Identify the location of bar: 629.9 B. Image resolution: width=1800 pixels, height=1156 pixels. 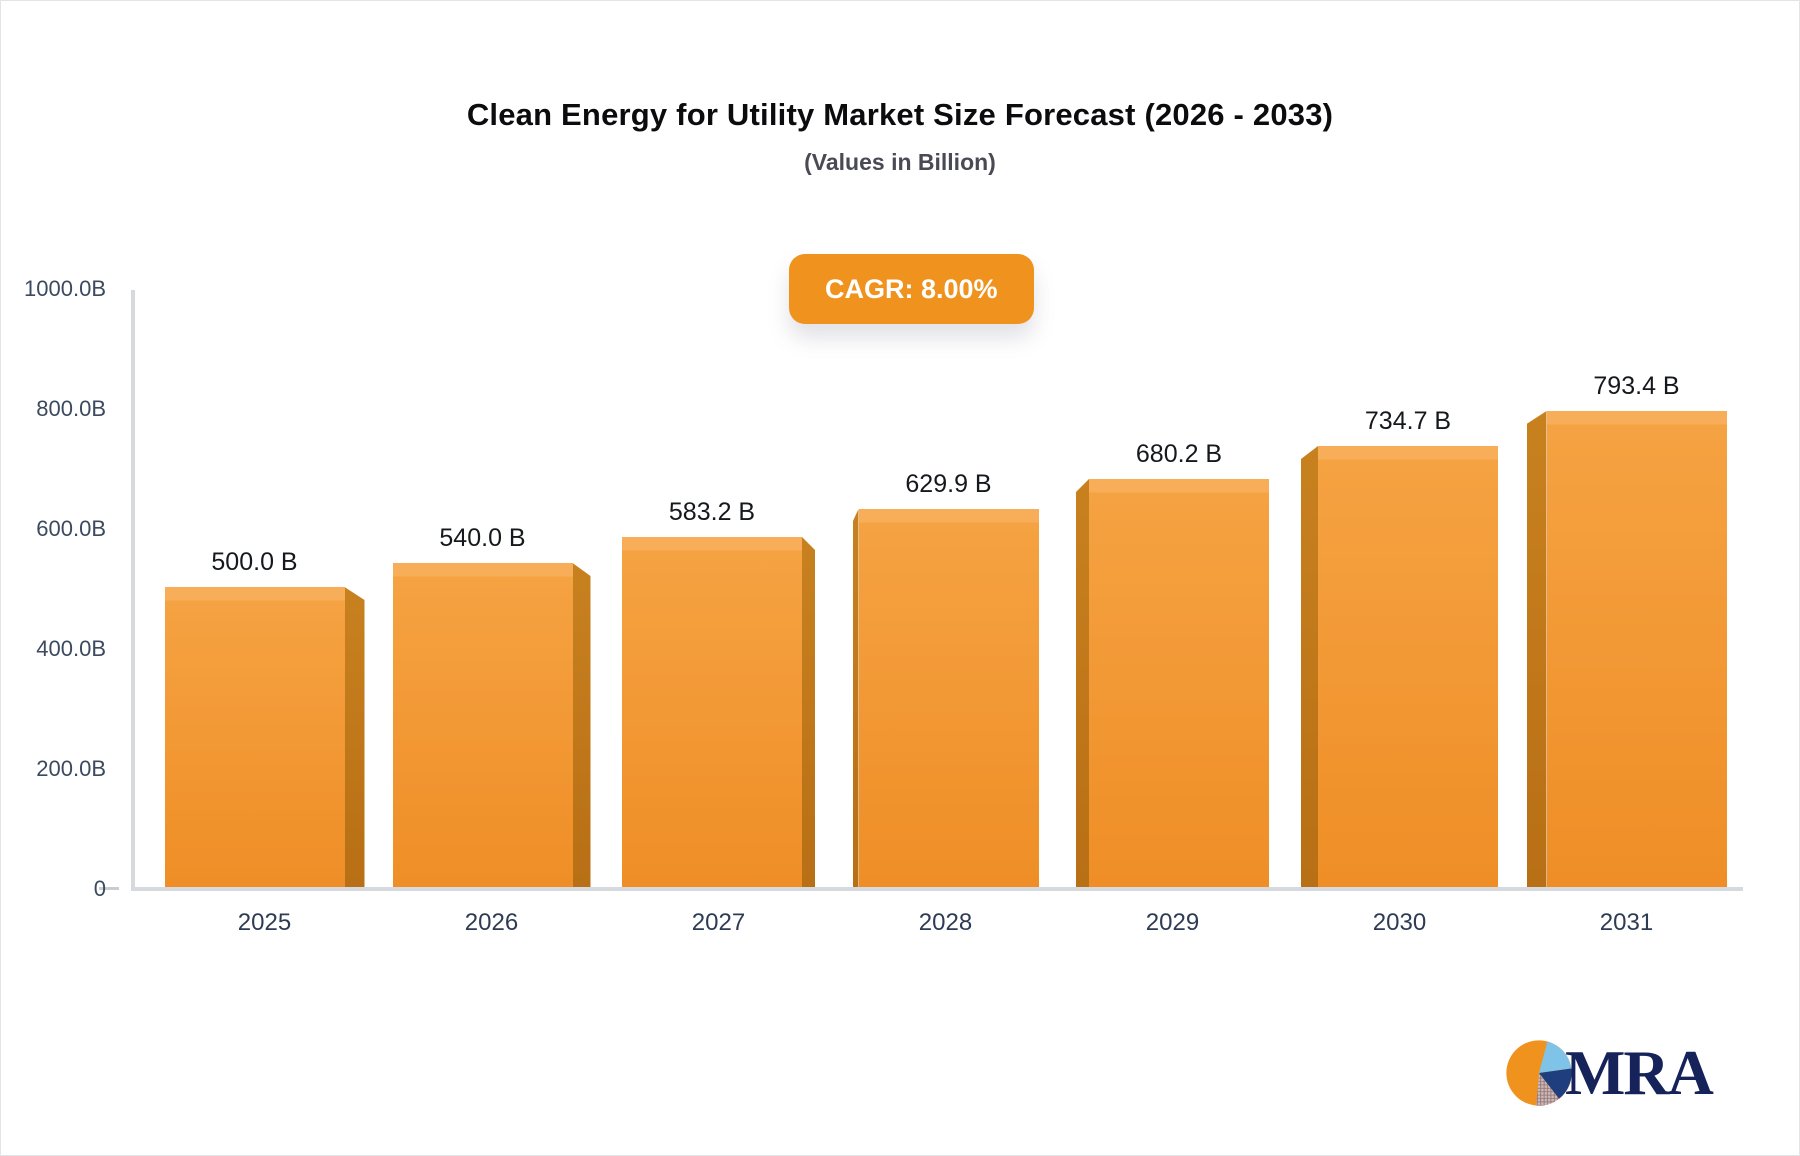
(945, 678).